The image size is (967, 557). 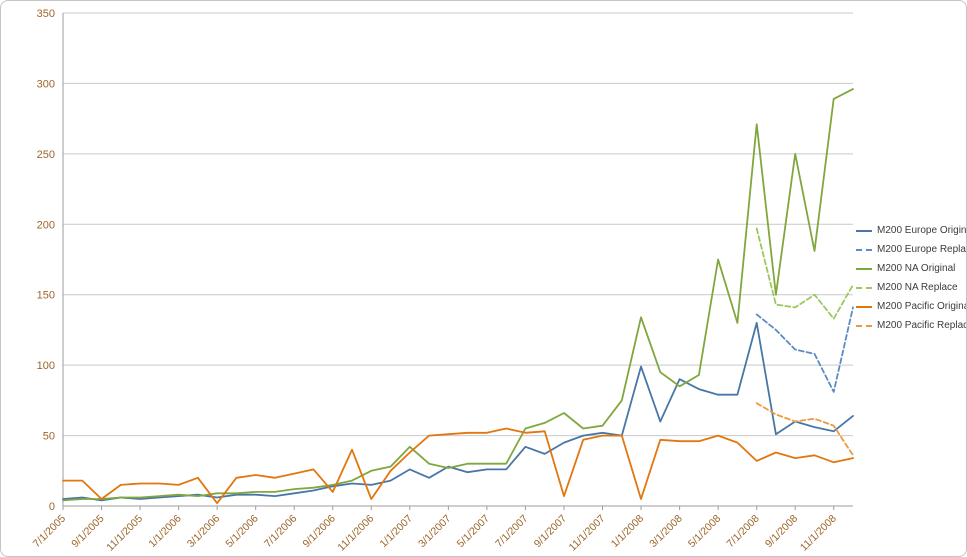 What do you see at coordinates (922, 249) in the screenshot?
I see `legend-label: M200 Europe Replace` at bounding box center [922, 249].